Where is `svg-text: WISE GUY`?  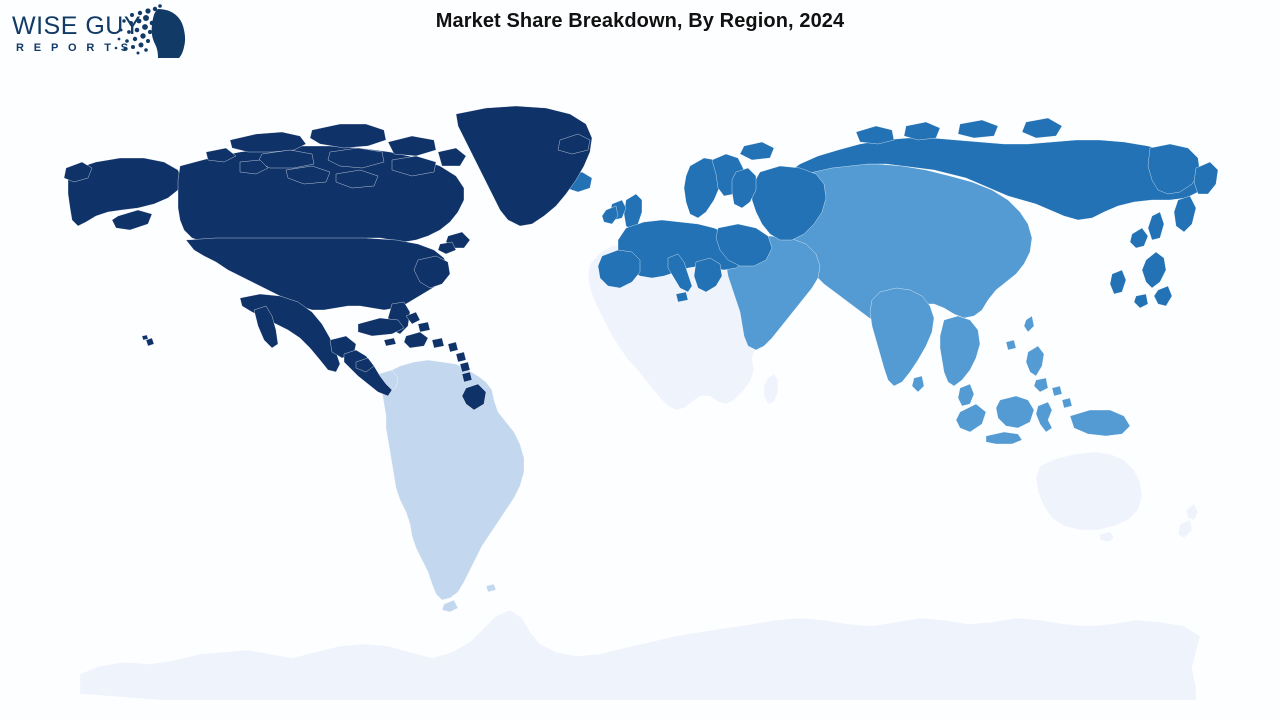 svg-text: WISE GUY is located at coordinates (76, 26).